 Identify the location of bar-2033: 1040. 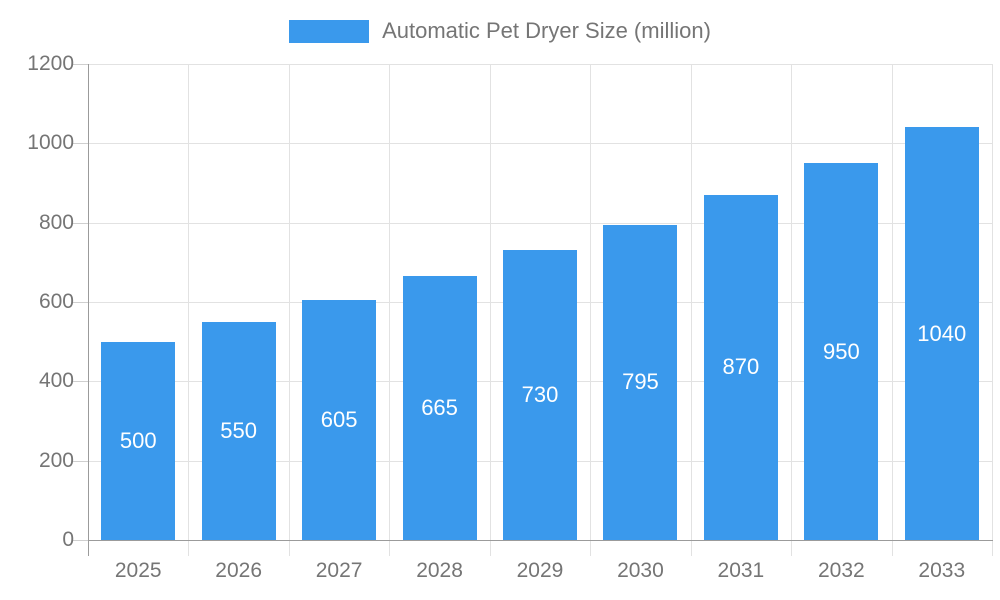
(941, 333).